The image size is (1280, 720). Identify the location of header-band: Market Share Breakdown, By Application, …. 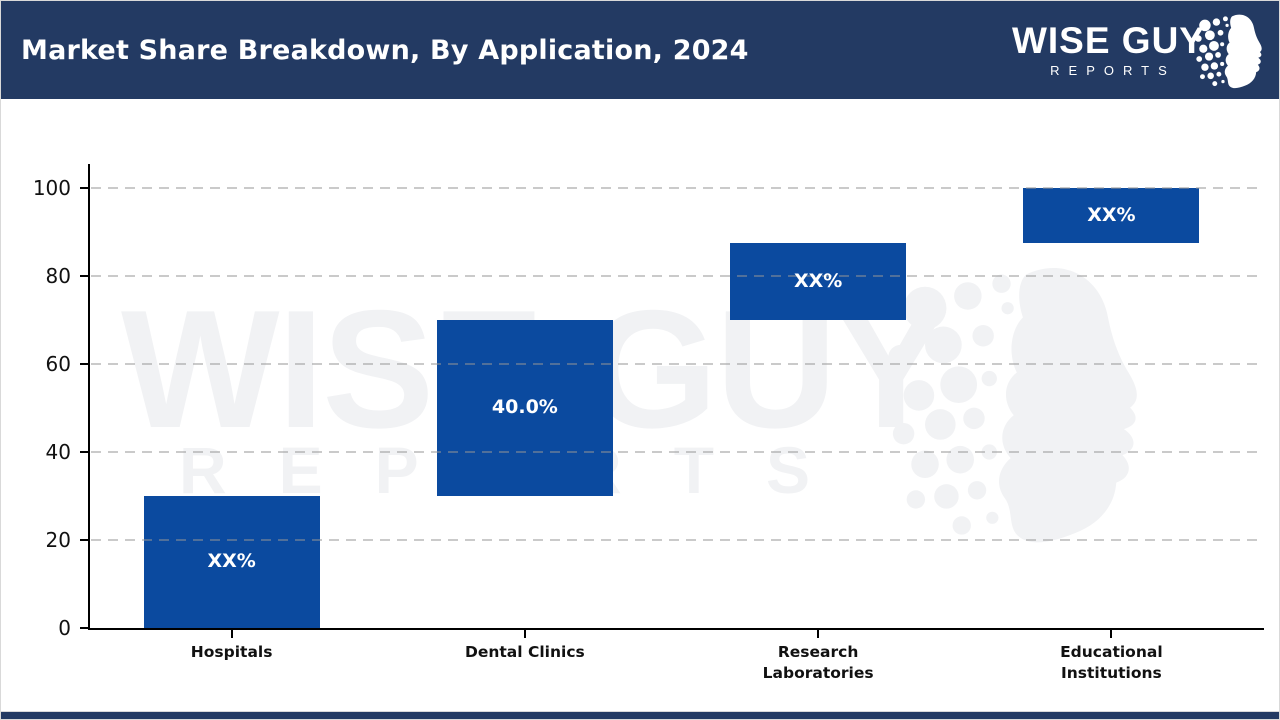
(640, 50).